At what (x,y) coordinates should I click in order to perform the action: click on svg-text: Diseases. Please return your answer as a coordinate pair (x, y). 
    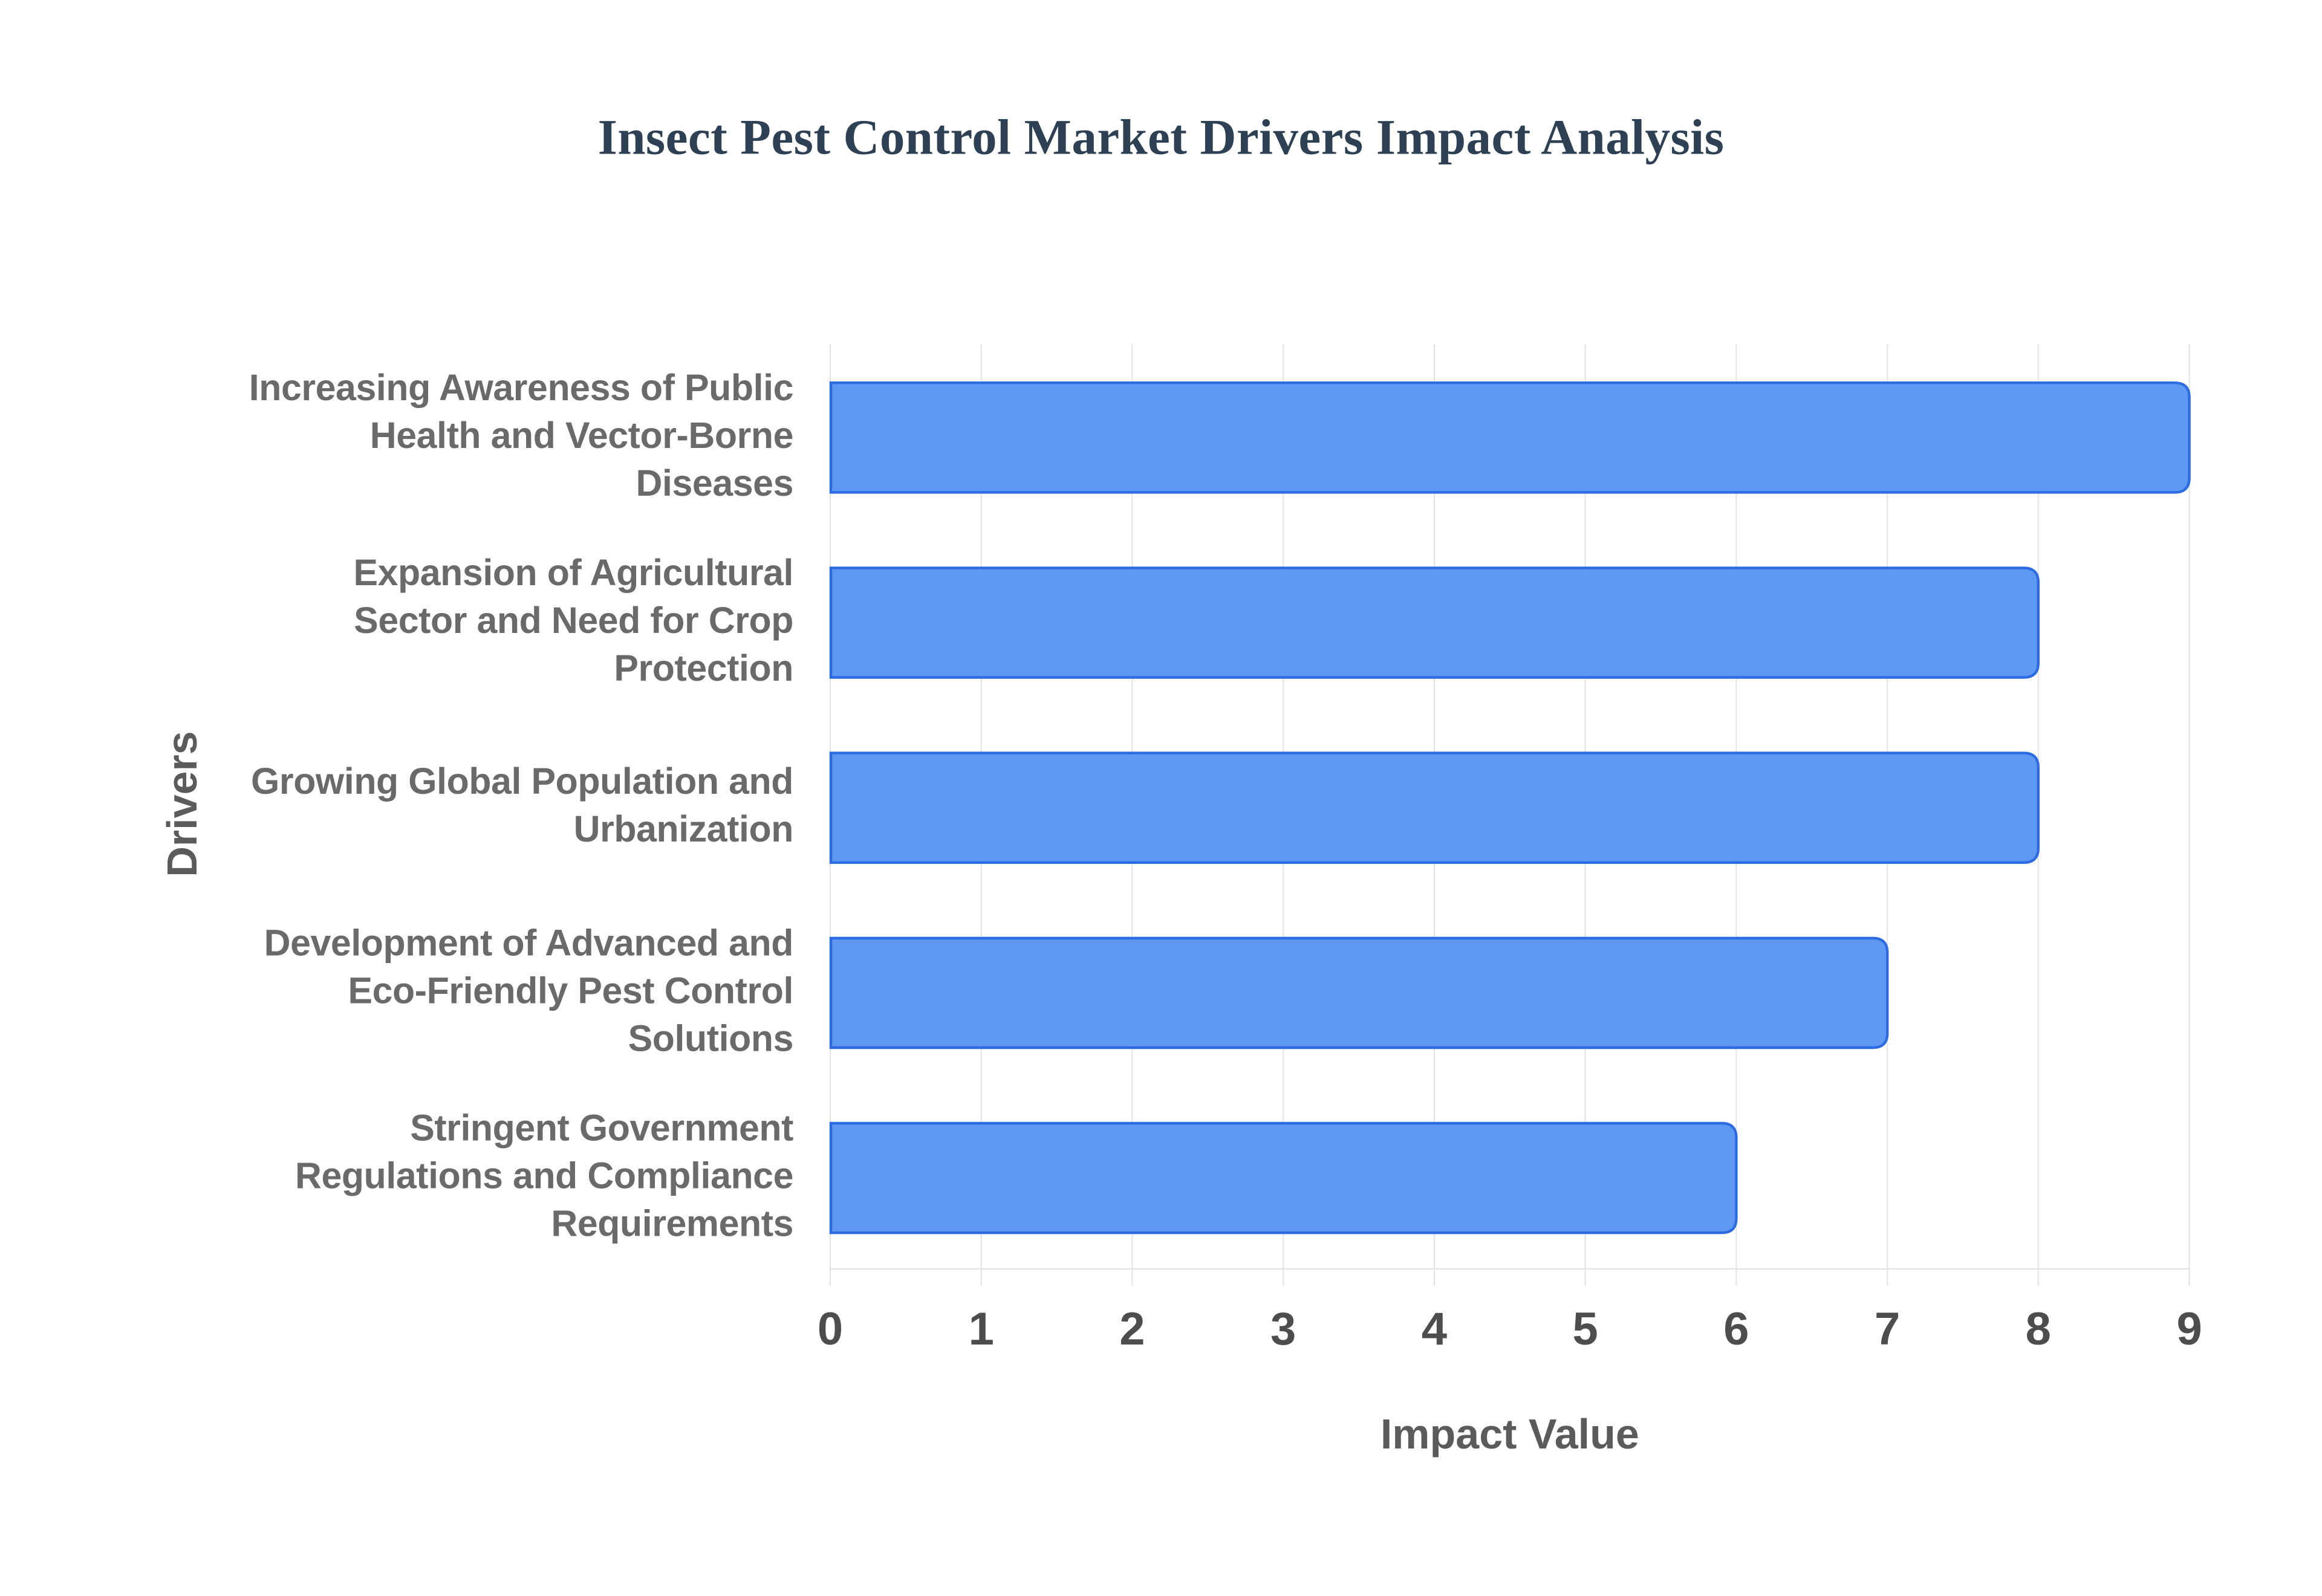
    Looking at the image, I should click on (714, 483).